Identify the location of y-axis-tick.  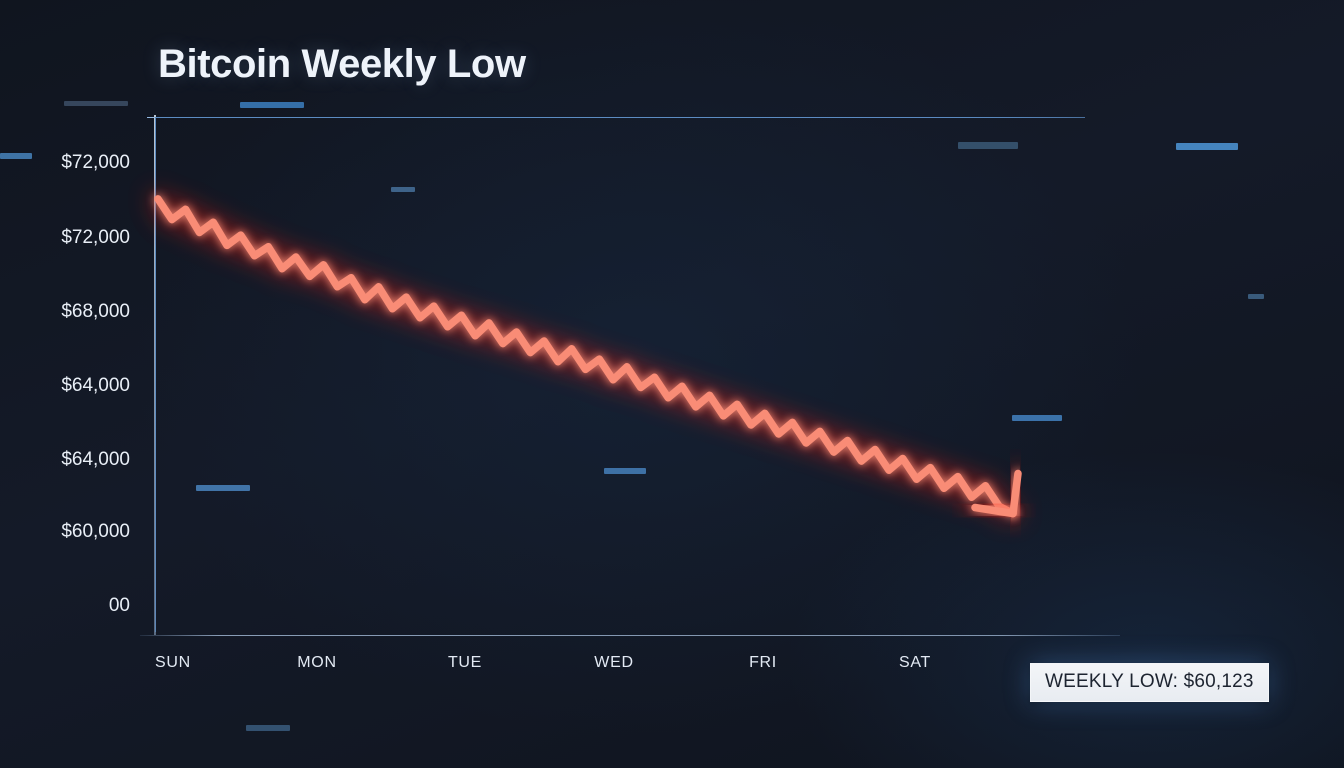
(151, 117).